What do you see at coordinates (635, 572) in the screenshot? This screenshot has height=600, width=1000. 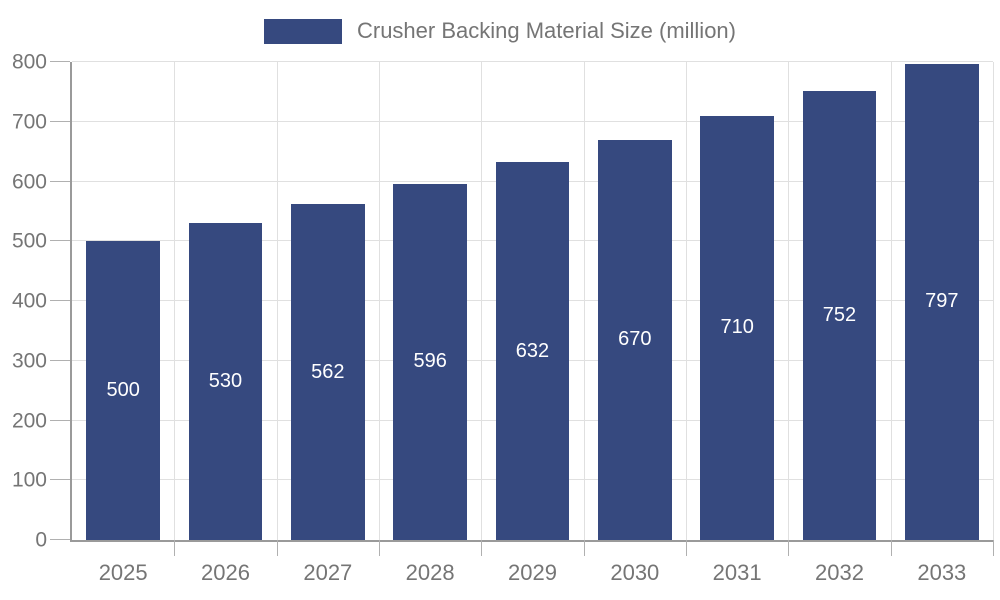 I see `x-axis-label-2030: 2030` at bounding box center [635, 572].